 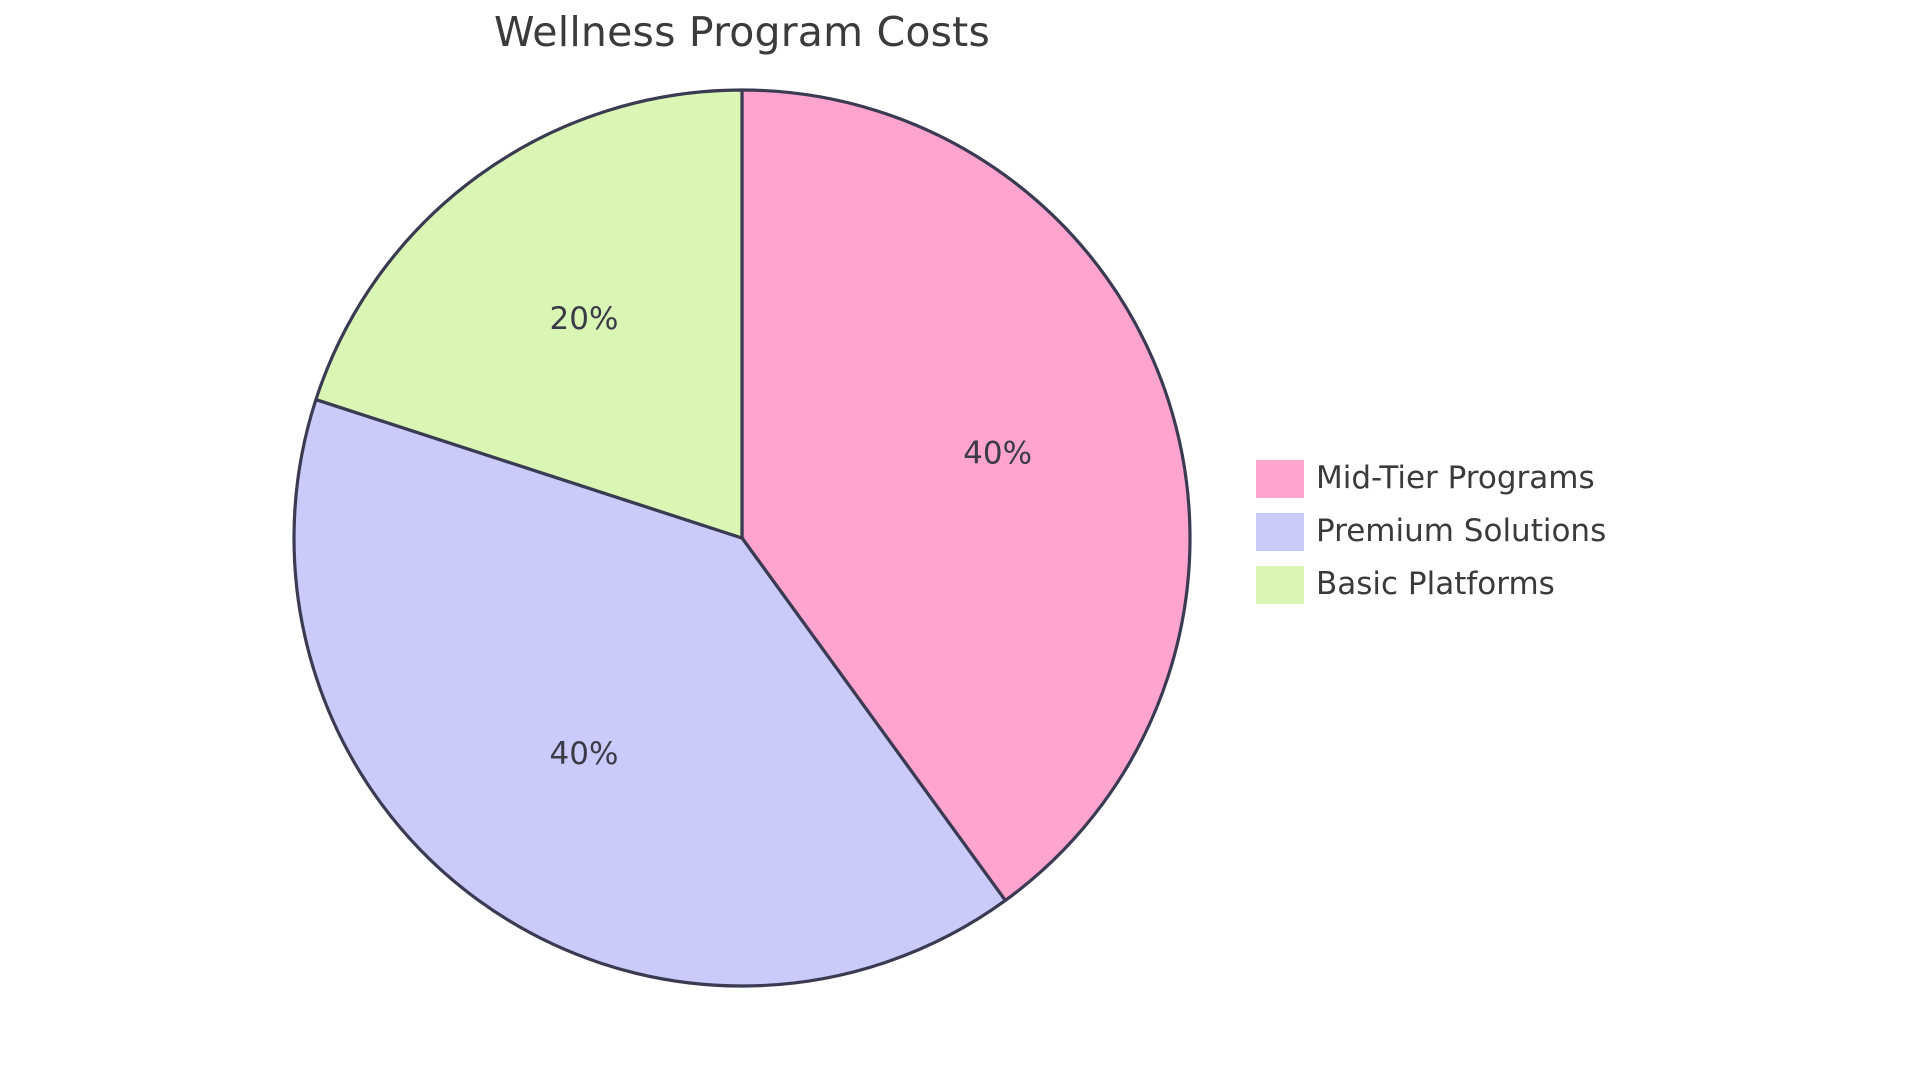 What do you see at coordinates (997, 453) in the screenshot?
I see `pie-slice-label-0: 40%` at bounding box center [997, 453].